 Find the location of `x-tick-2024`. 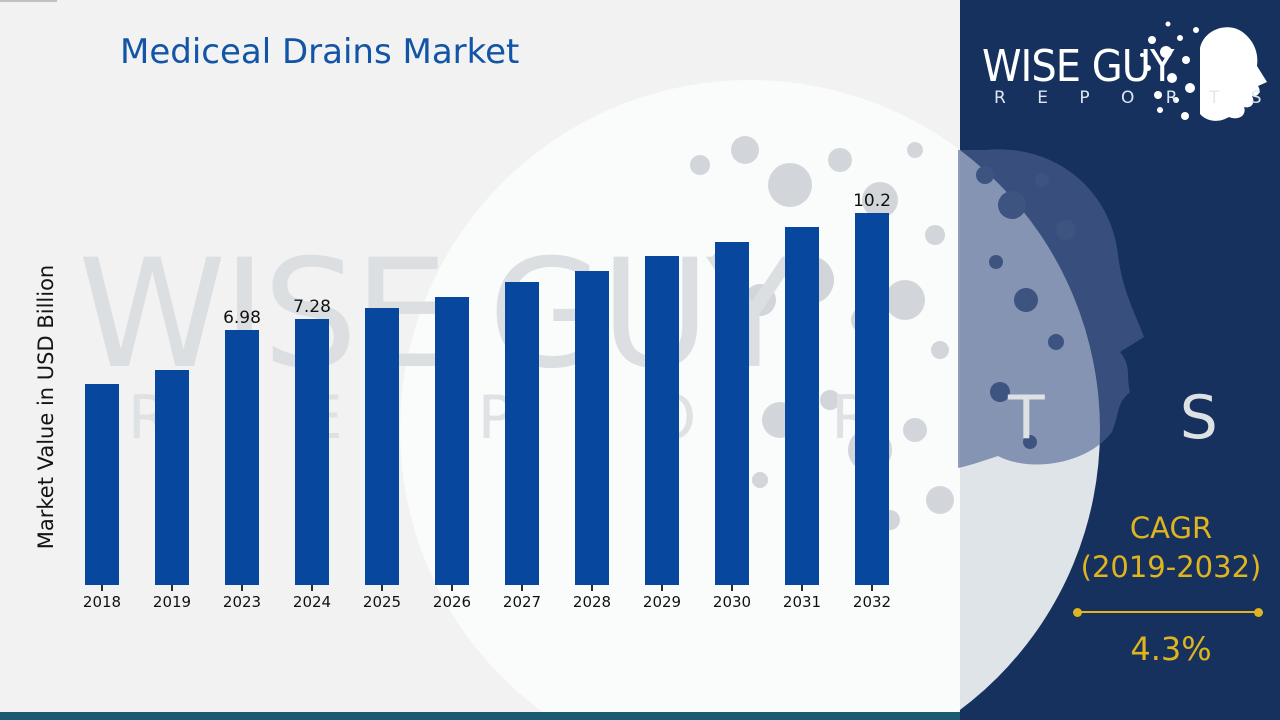

x-tick-2024 is located at coordinates (312, 588).